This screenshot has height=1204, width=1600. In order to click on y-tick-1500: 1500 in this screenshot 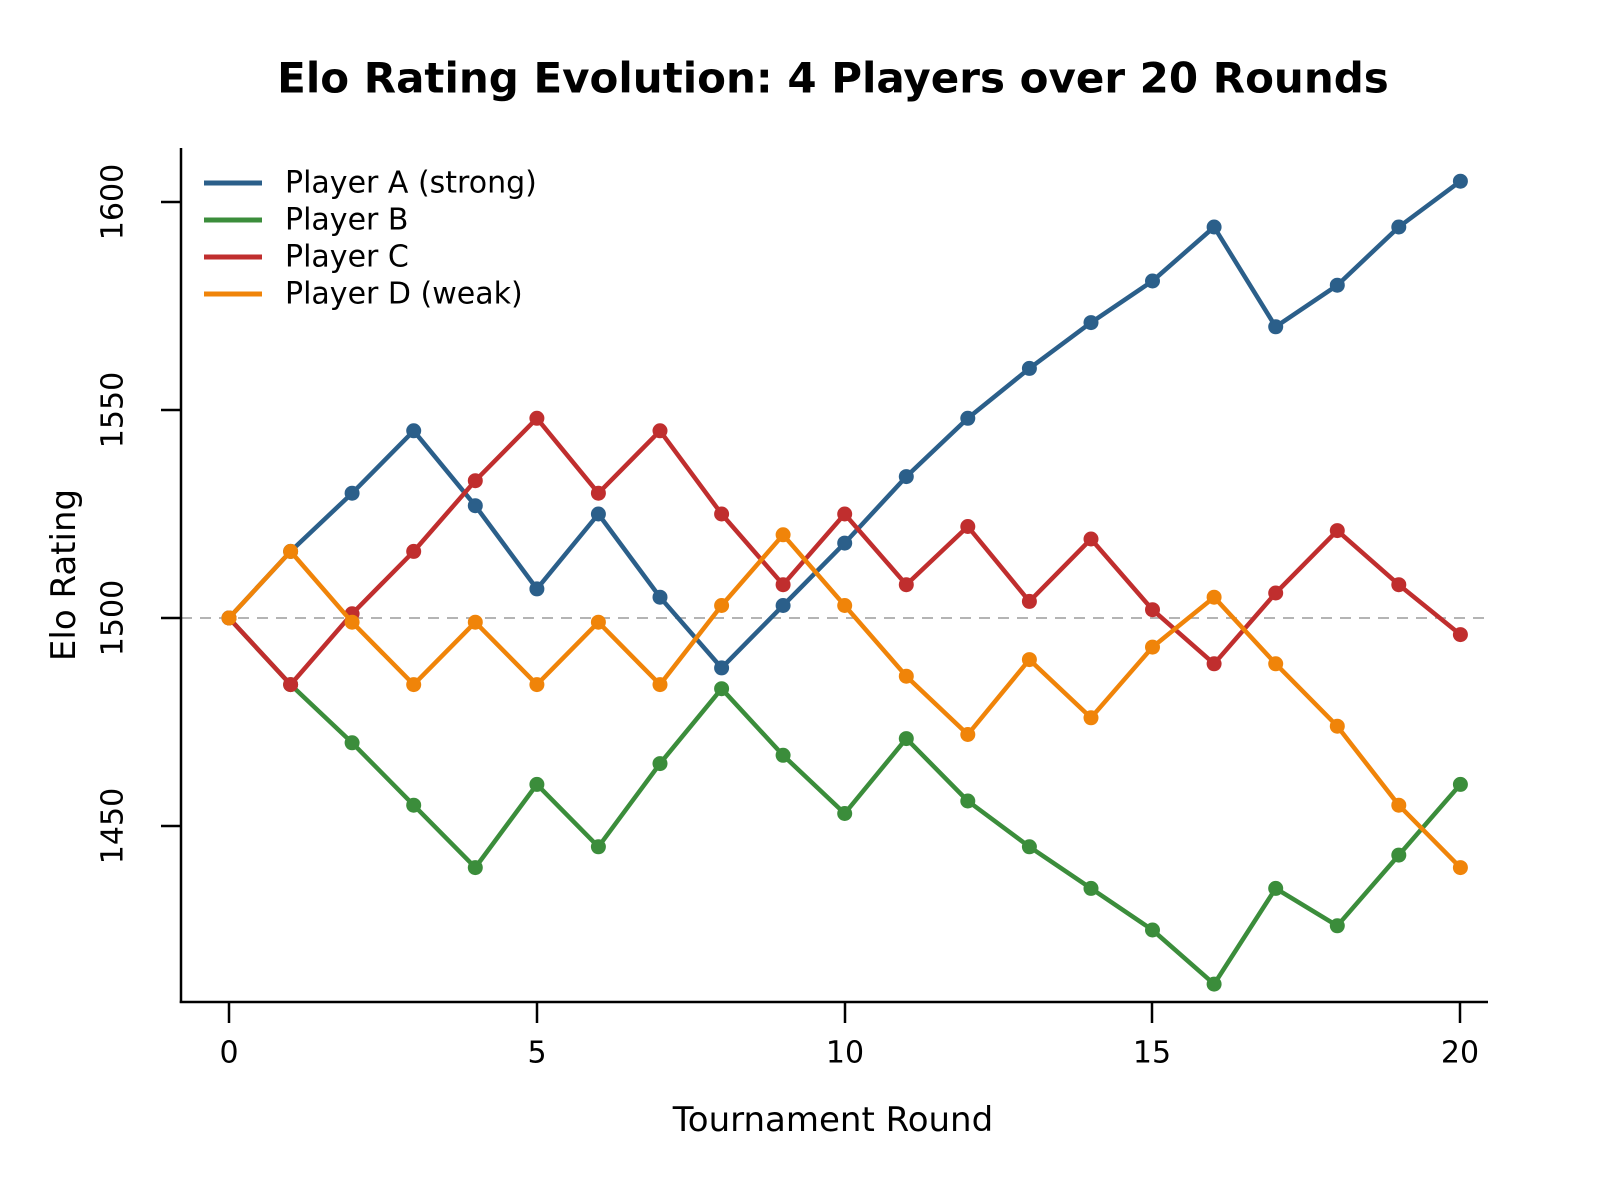, I will do `click(113, 618)`.